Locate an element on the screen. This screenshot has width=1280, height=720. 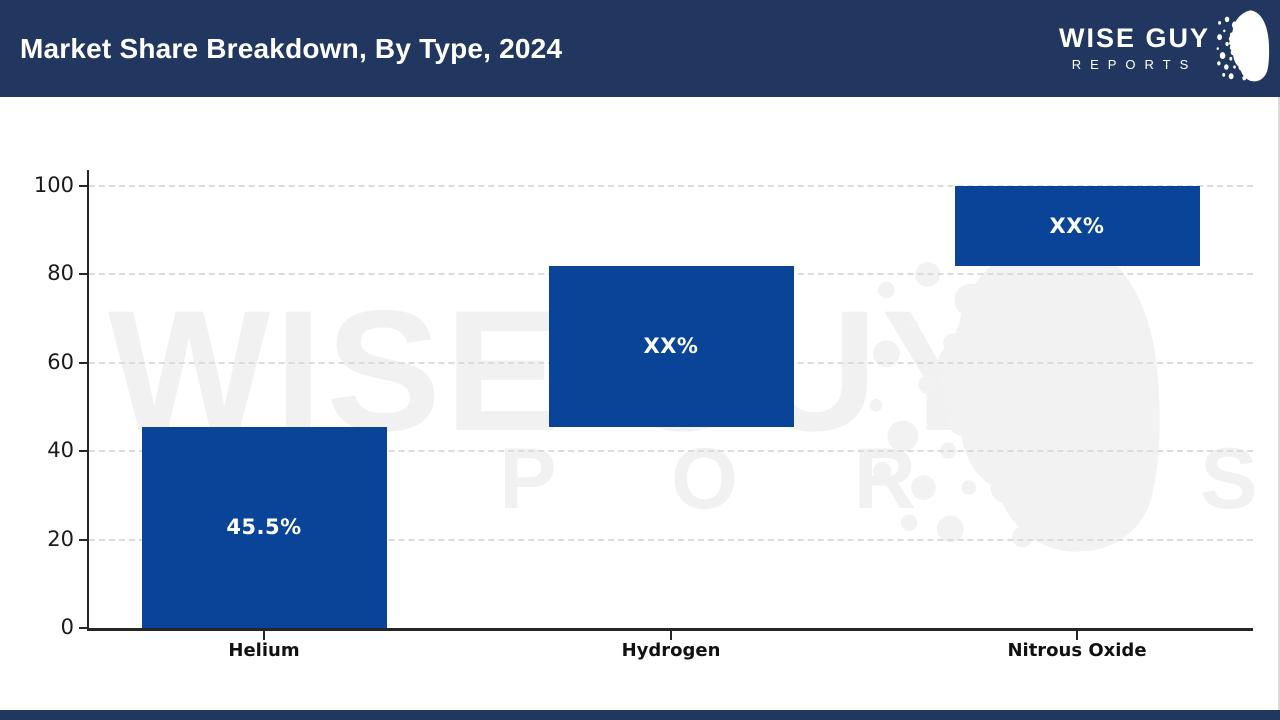
bar-hydrogen: XX% is located at coordinates (671, 346).